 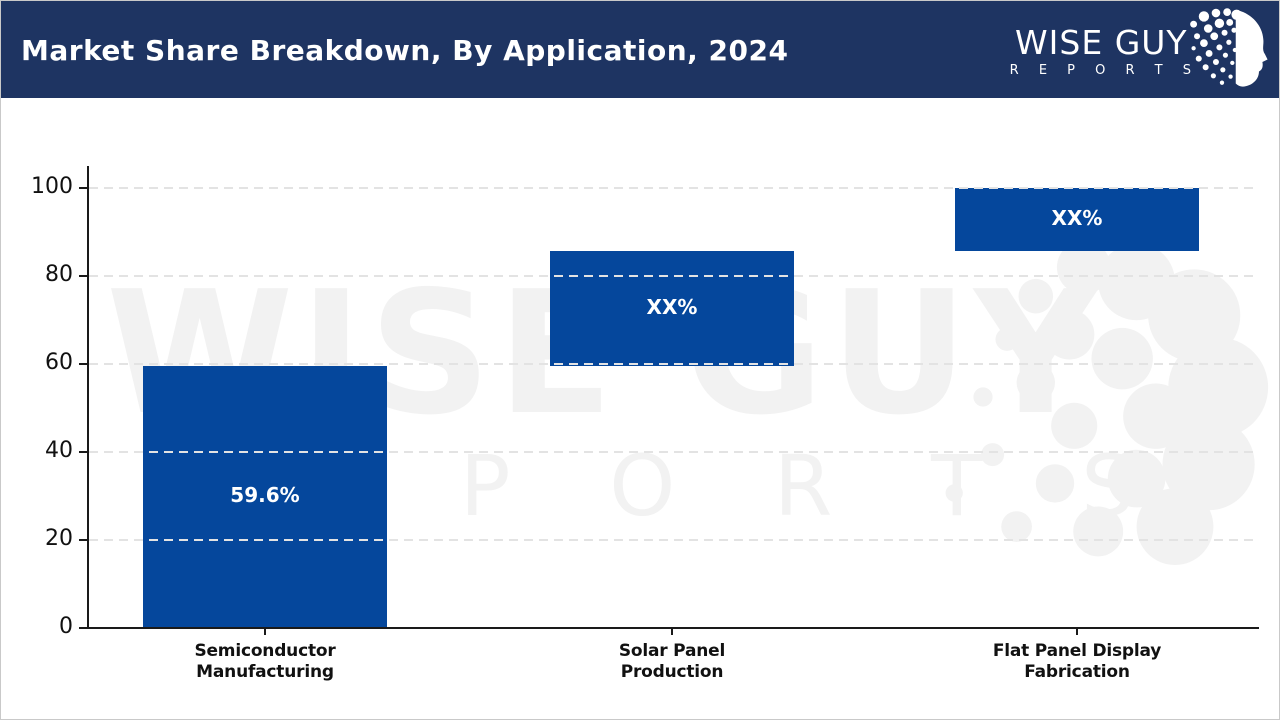 I want to click on x-axis-line, so click(x=672, y=628).